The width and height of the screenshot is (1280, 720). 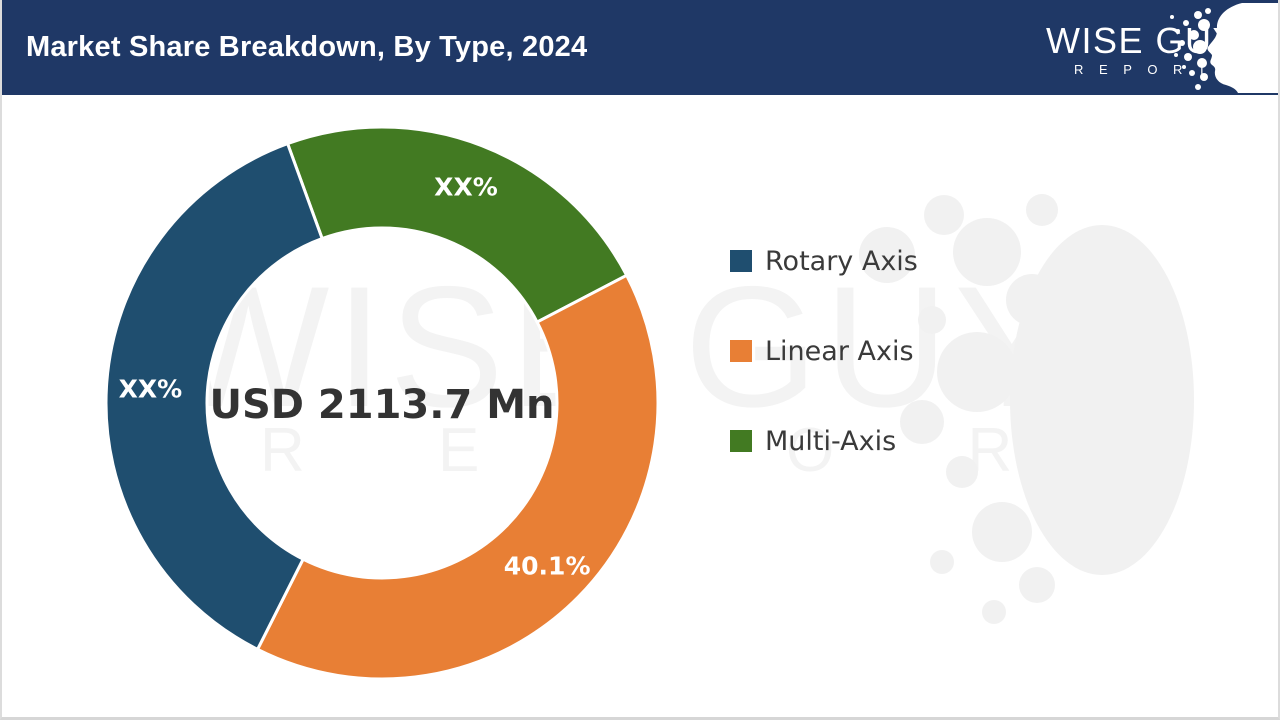 What do you see at coordinates (1224, 48) in the screenshot?
I see `logo-head-icon` at bounding box center [1224, 48].